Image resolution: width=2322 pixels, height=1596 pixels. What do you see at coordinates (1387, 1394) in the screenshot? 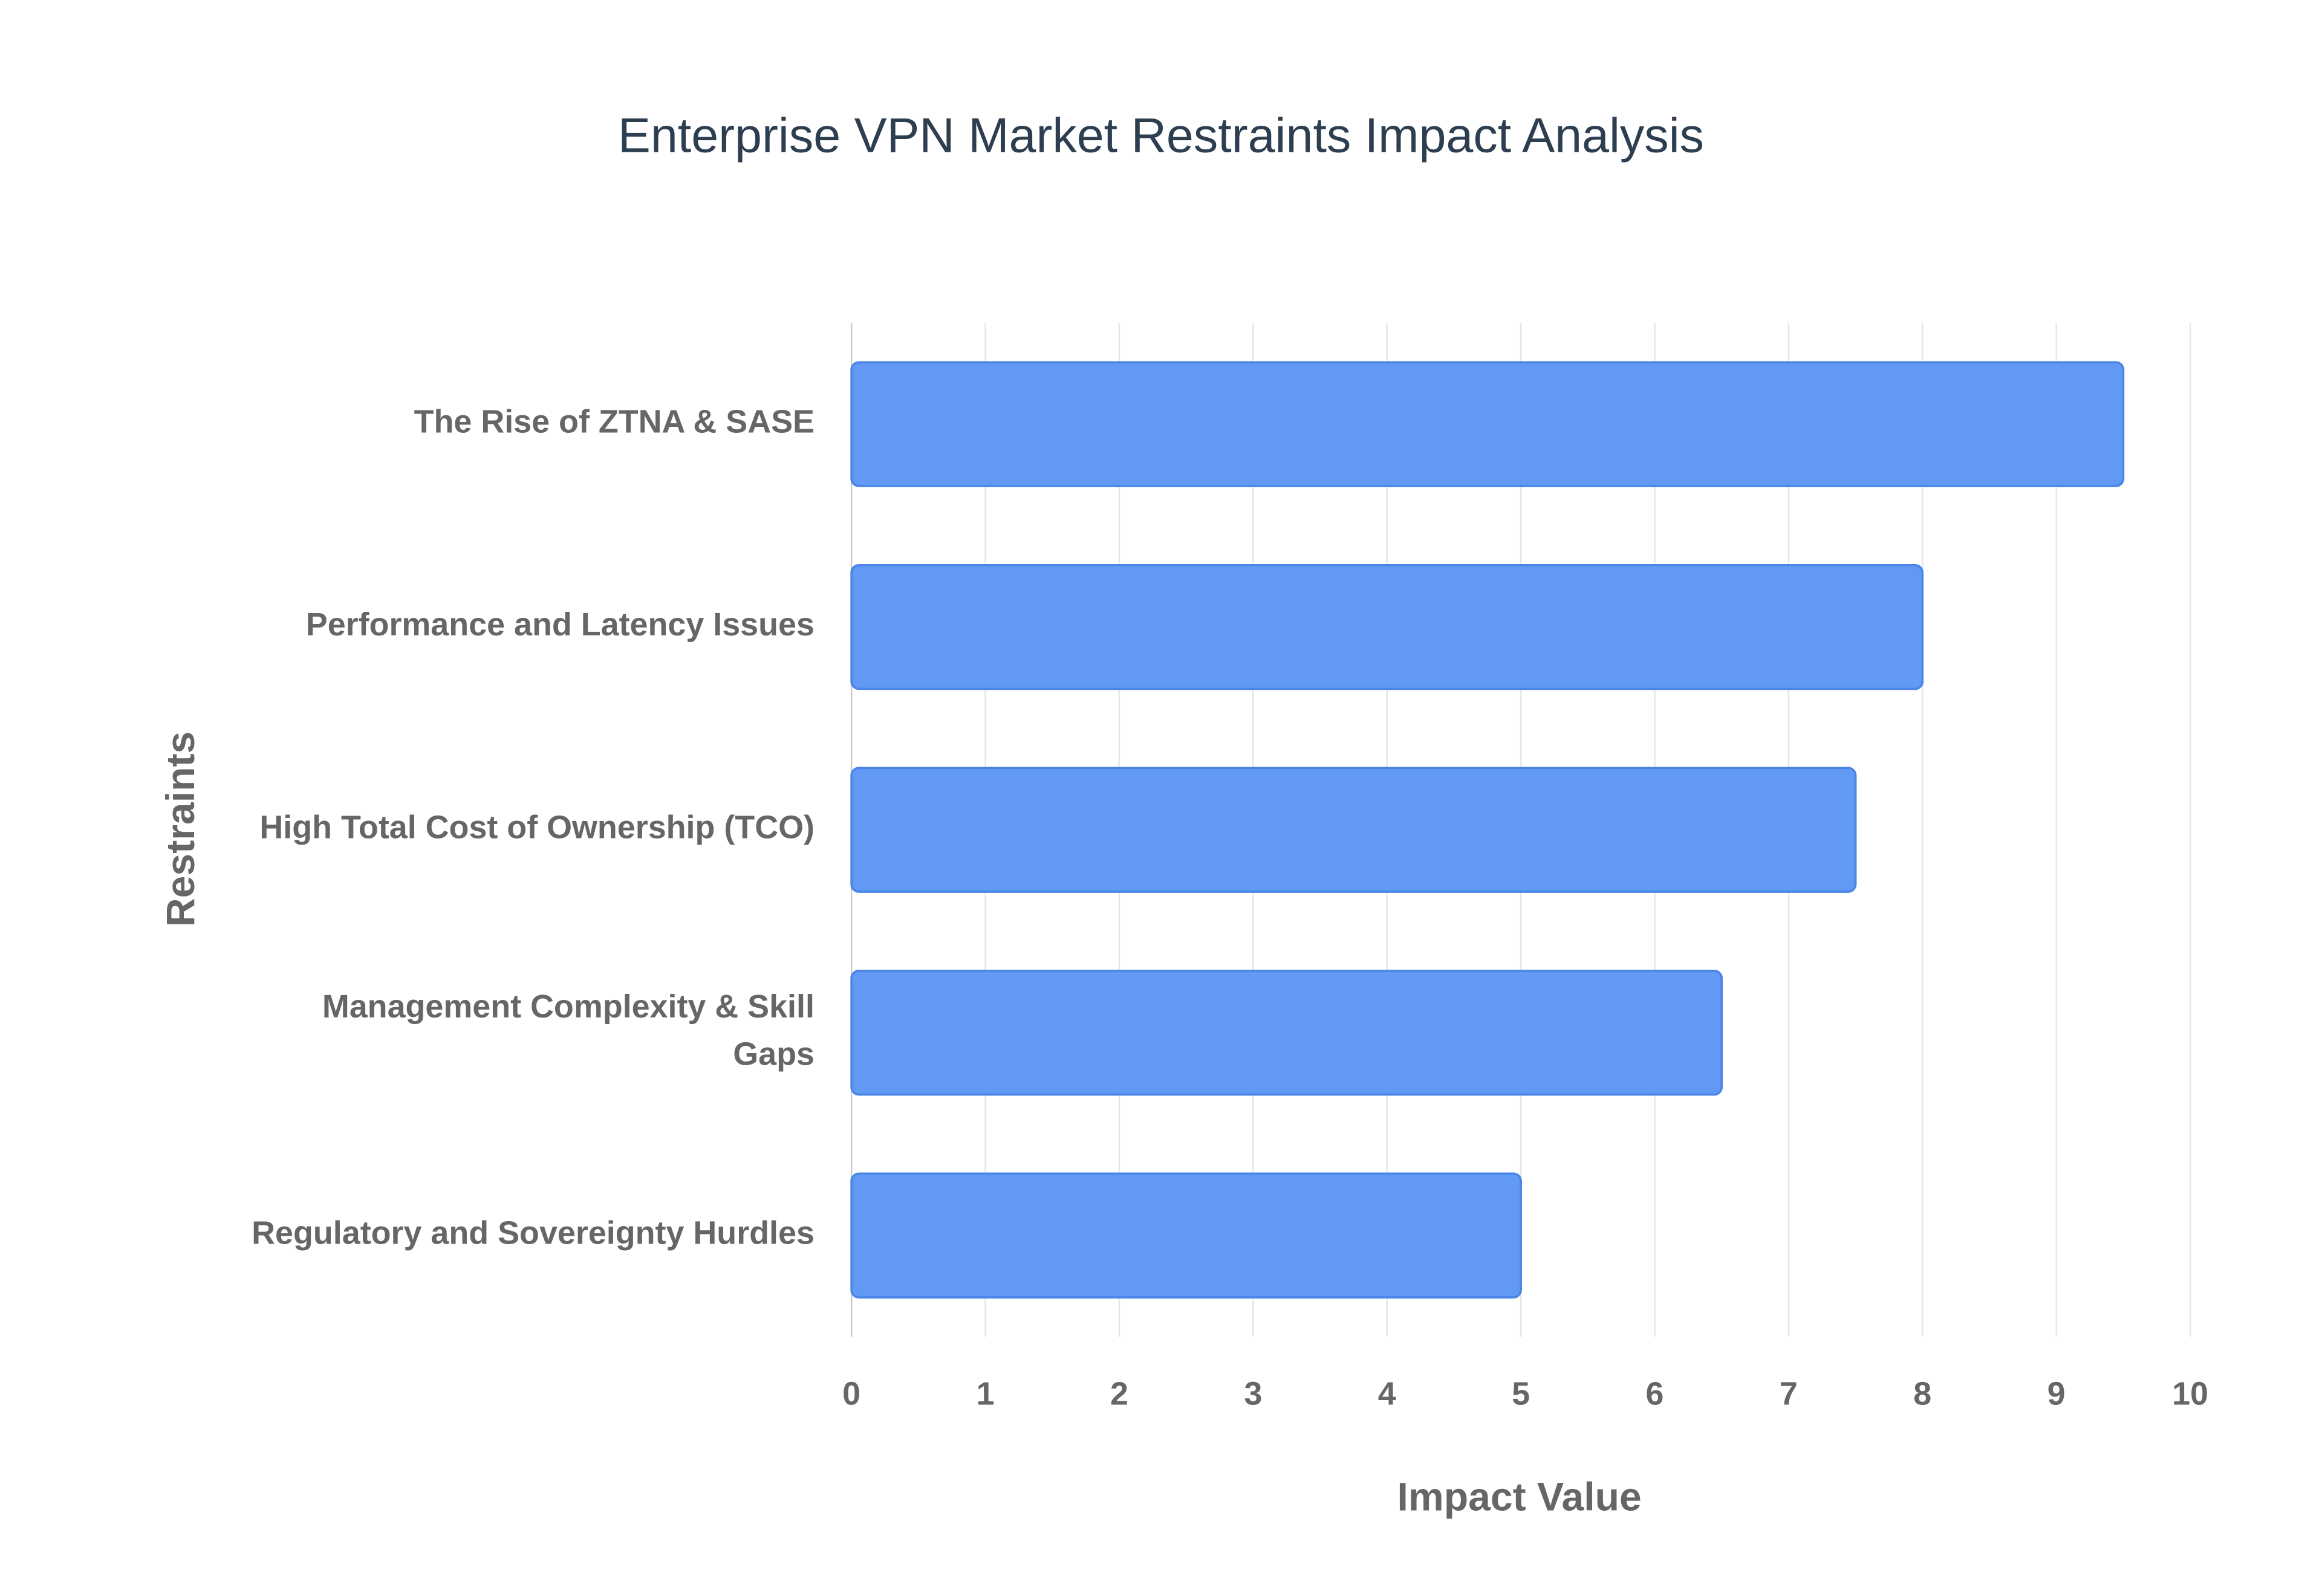
I see `x-tick-label: 4` at bounding box center [1387, 1394].